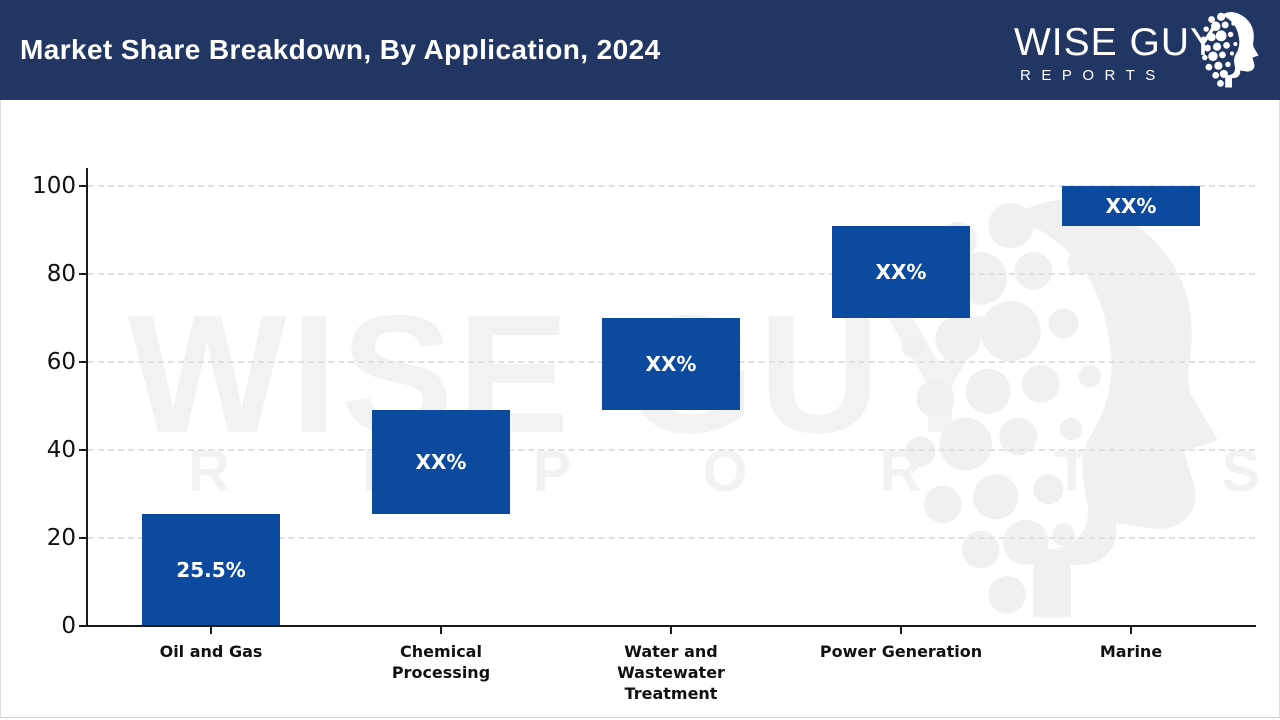 The image size is (1280, 720). What do you see at coordinates (54, 186) in the screenshot?
I see `y-tick-label: 100` at bounding box center [54, 186].